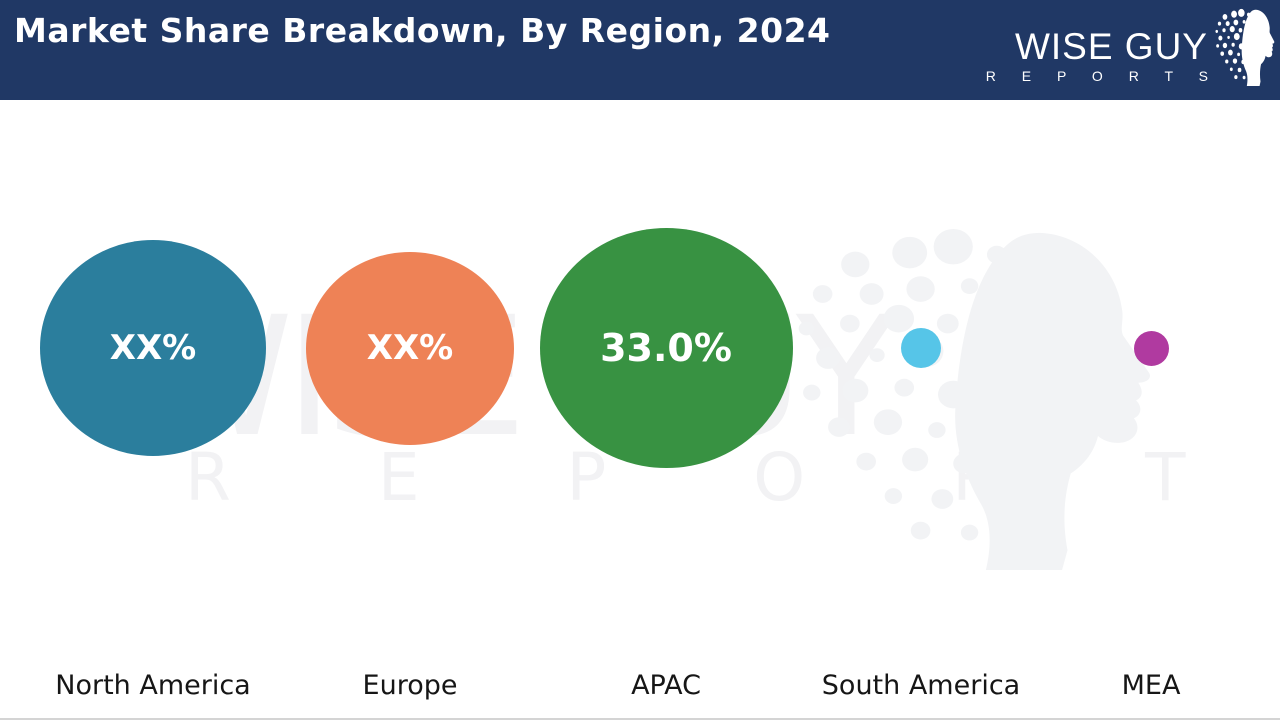  I want to click on watermark-reports-text: R E P O R T S, so click(732, 477).